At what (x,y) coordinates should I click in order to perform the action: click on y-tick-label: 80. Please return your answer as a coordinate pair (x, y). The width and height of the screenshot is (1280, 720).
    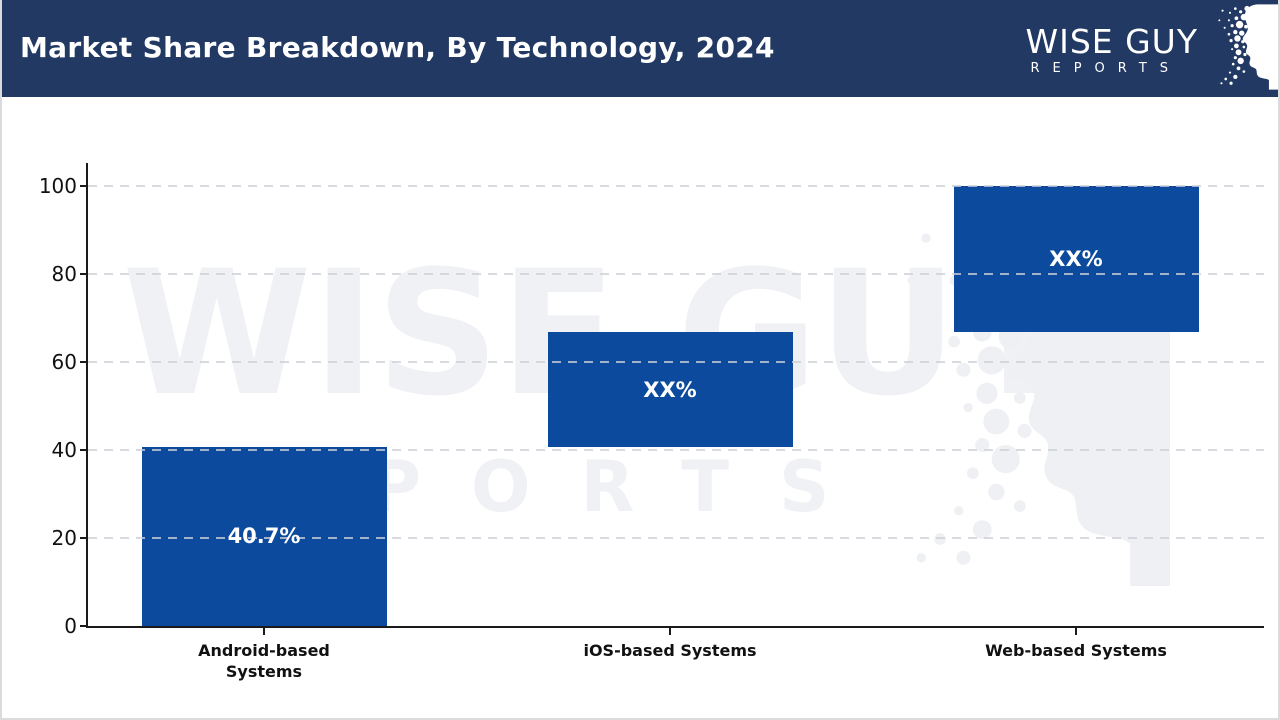
    Looking at the image, I should click on (64, 274).